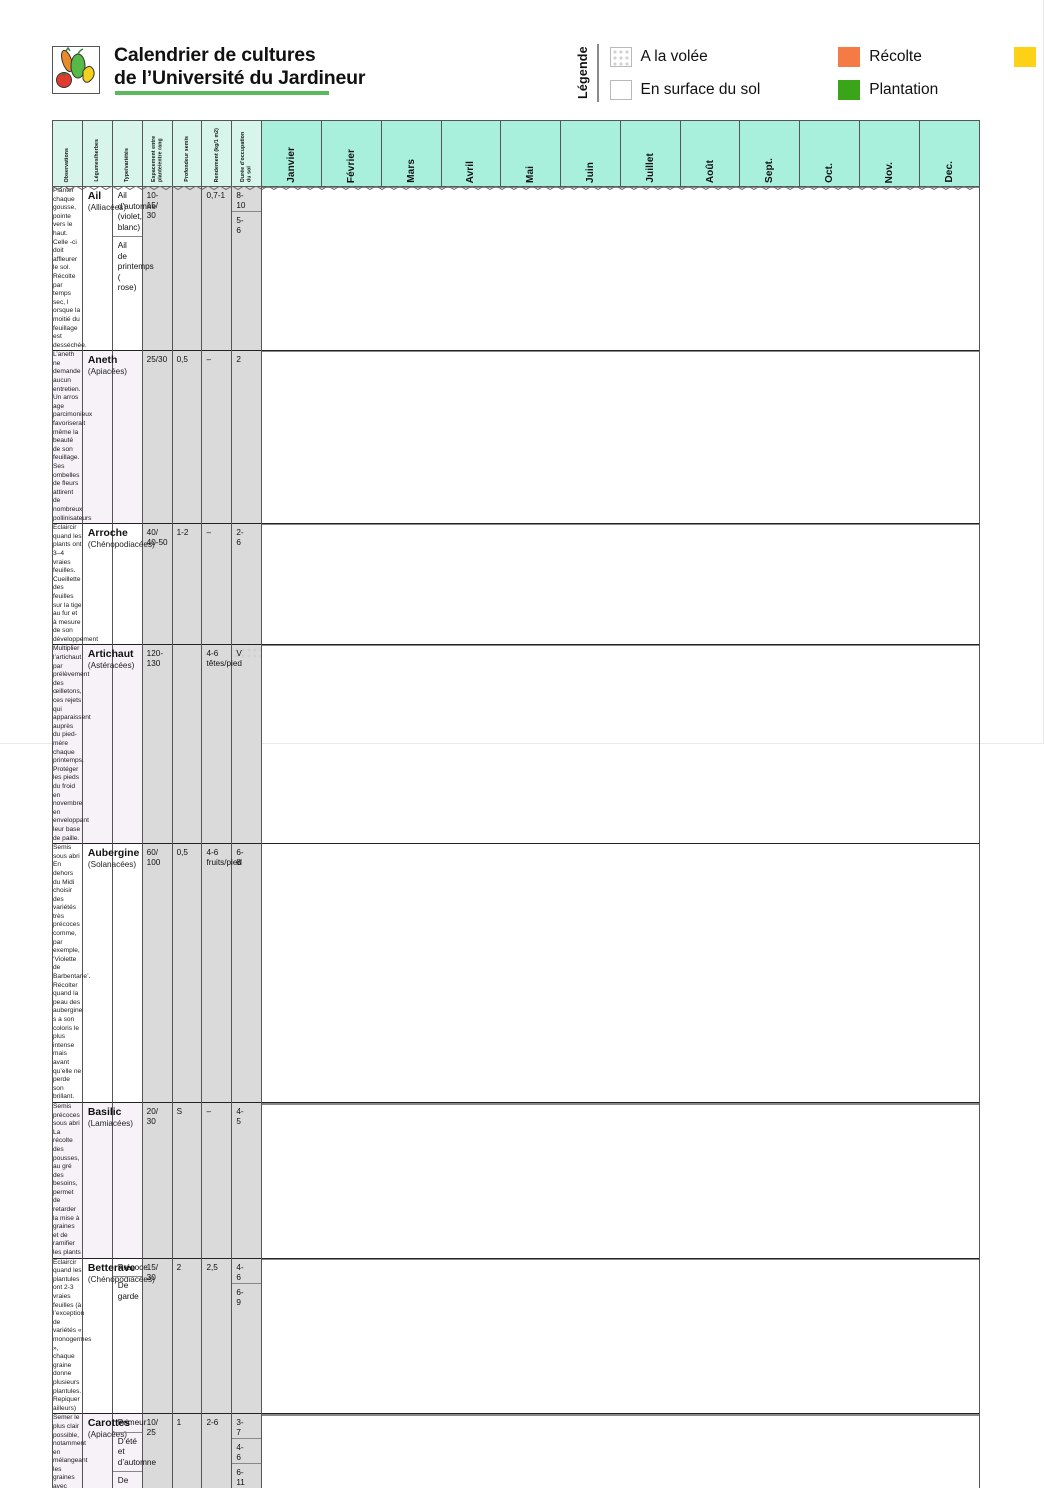 The height and width of the screenshot is (1488, 1044). What do you see at coordinates (239, 78) in the screenshot?
I see `page-title-line2: de l’Université du Jardineur` at bounding box center [239, 78].